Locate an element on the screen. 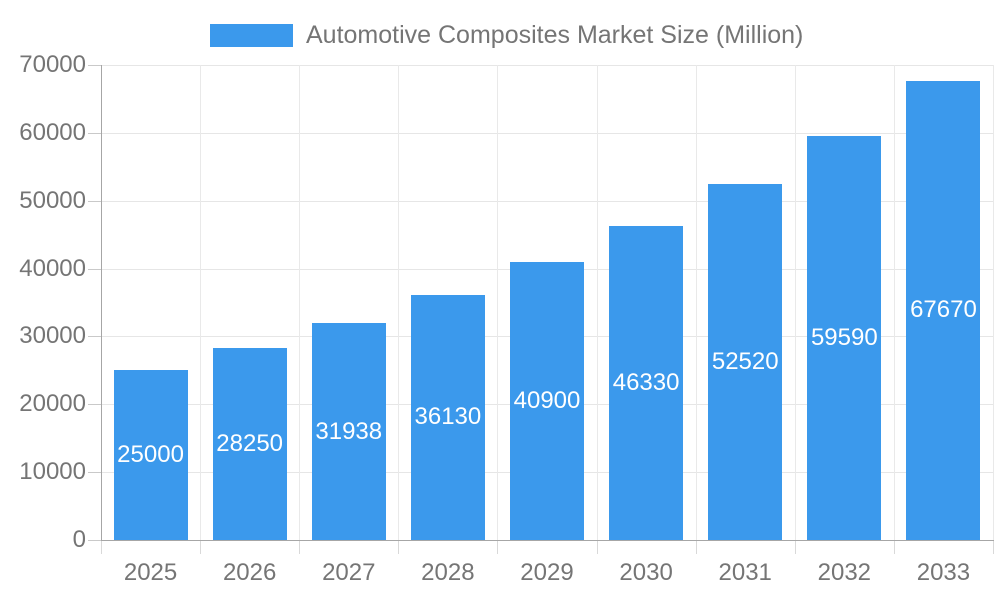  x-axis-baseline is located at coordinates (547, 540).